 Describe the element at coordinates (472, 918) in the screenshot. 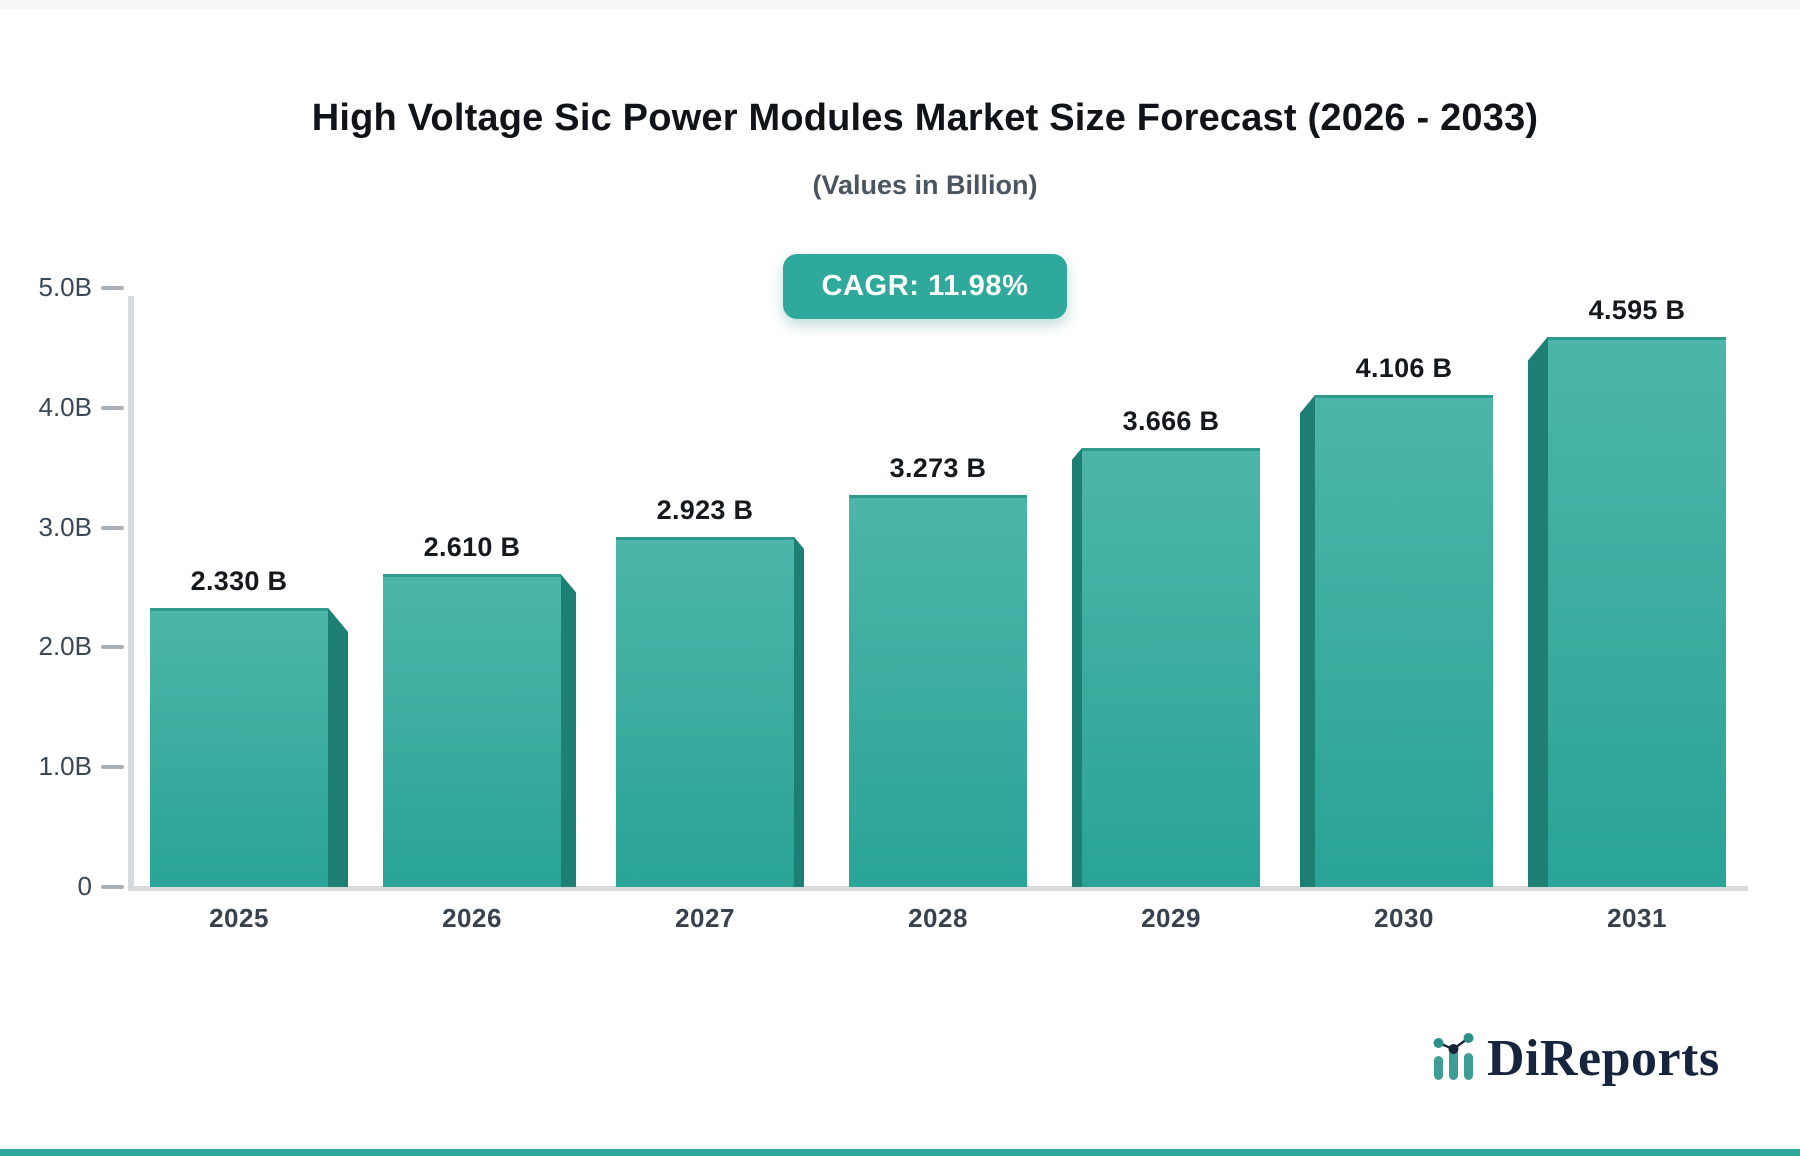

I see `x-axis-label-2026: 2026` at that location.